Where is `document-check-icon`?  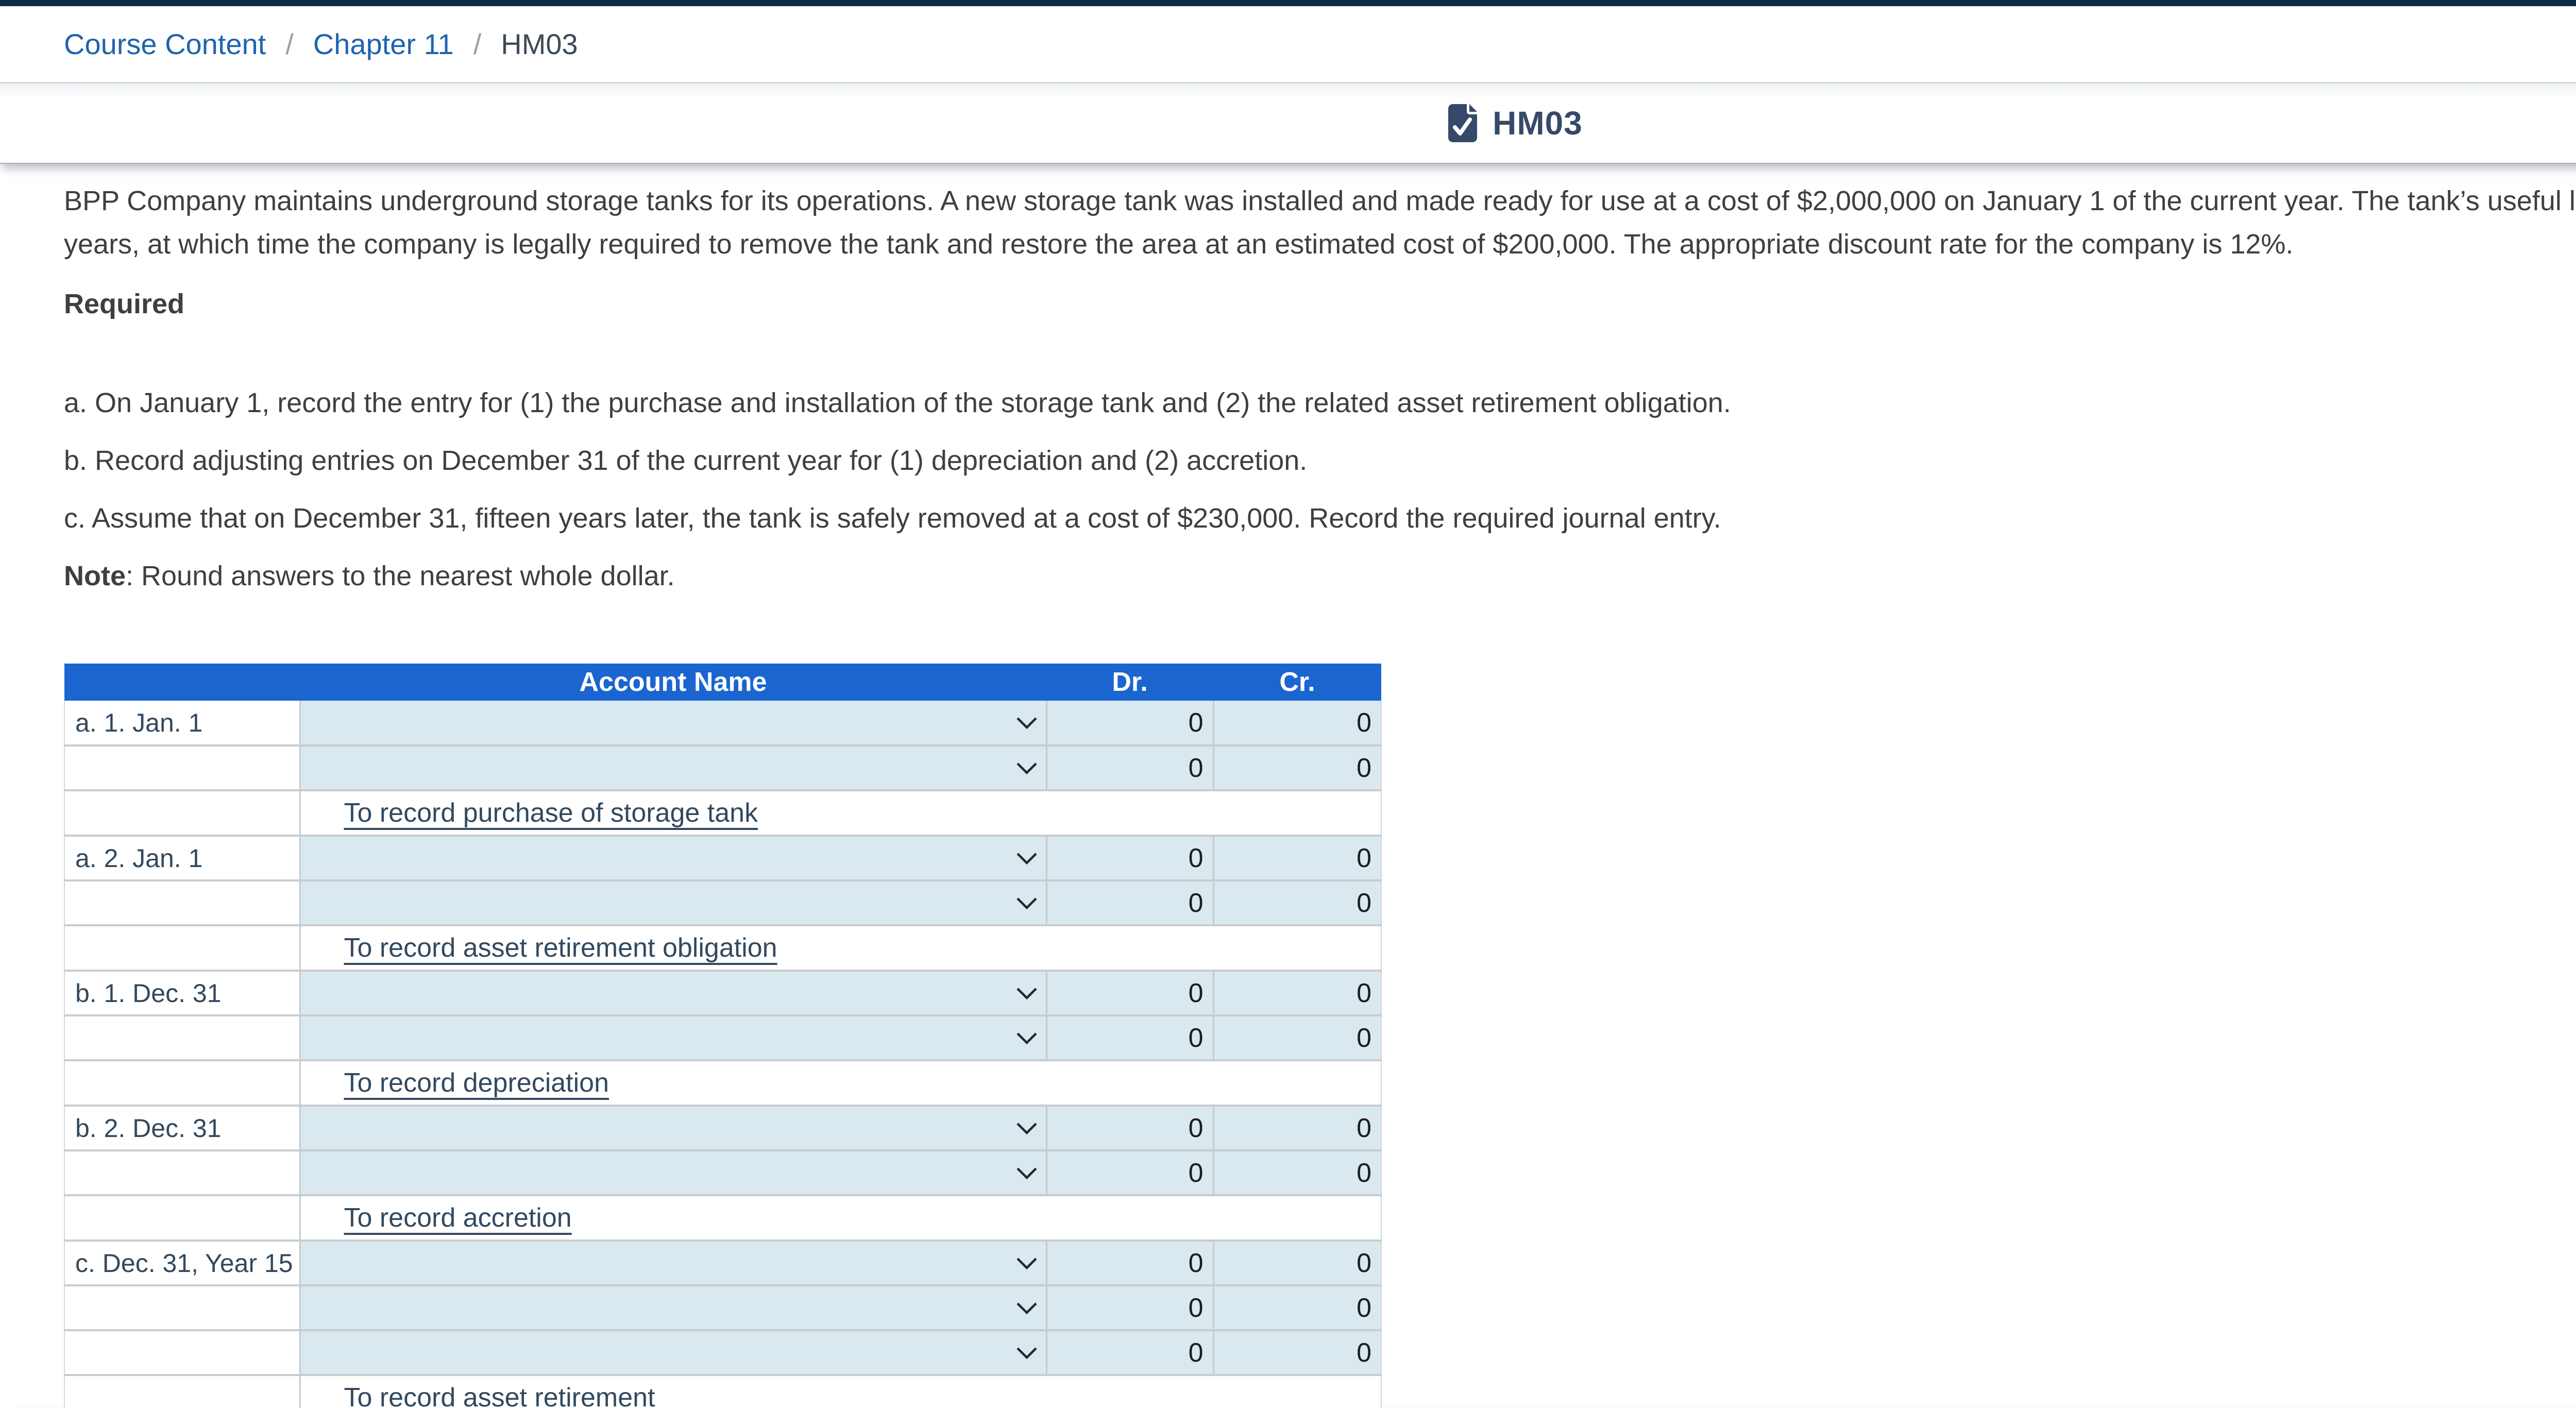 document-check-icon is located at coordinates (1463, 123).